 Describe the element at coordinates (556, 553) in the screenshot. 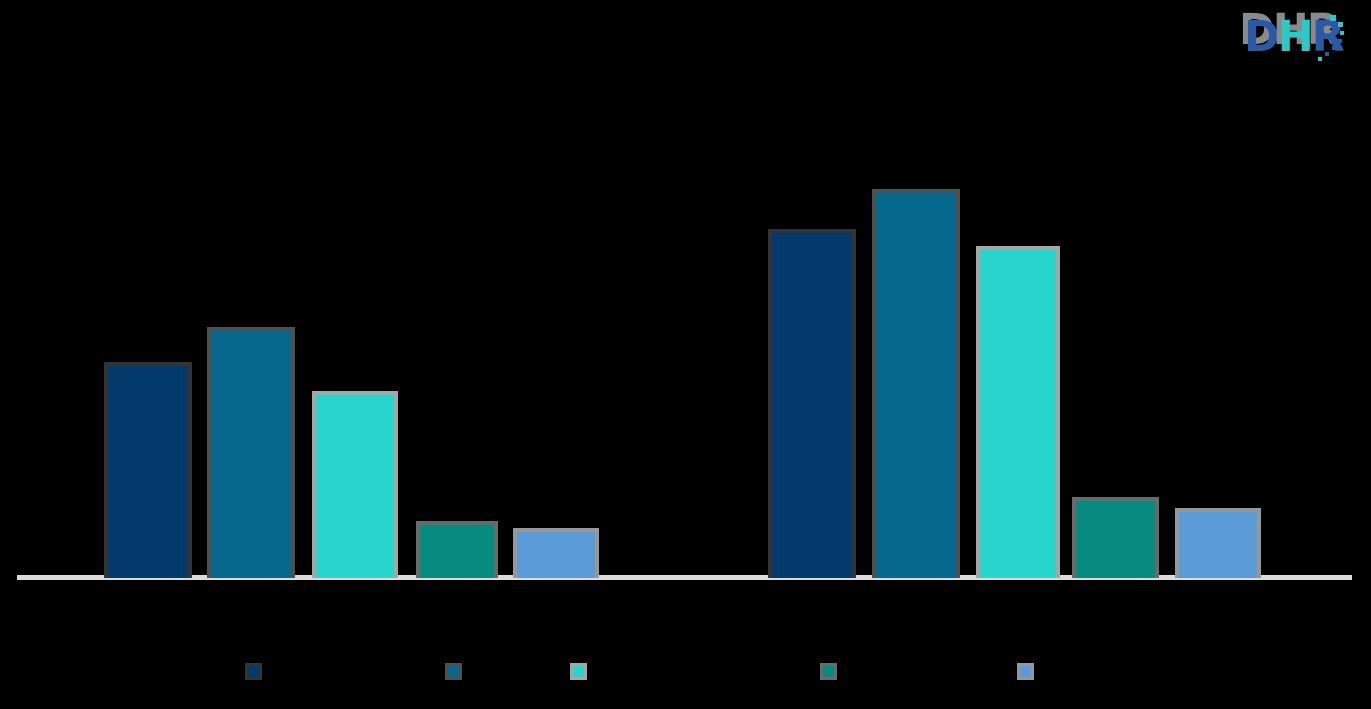

I see `bar-group1-series5` at that location.